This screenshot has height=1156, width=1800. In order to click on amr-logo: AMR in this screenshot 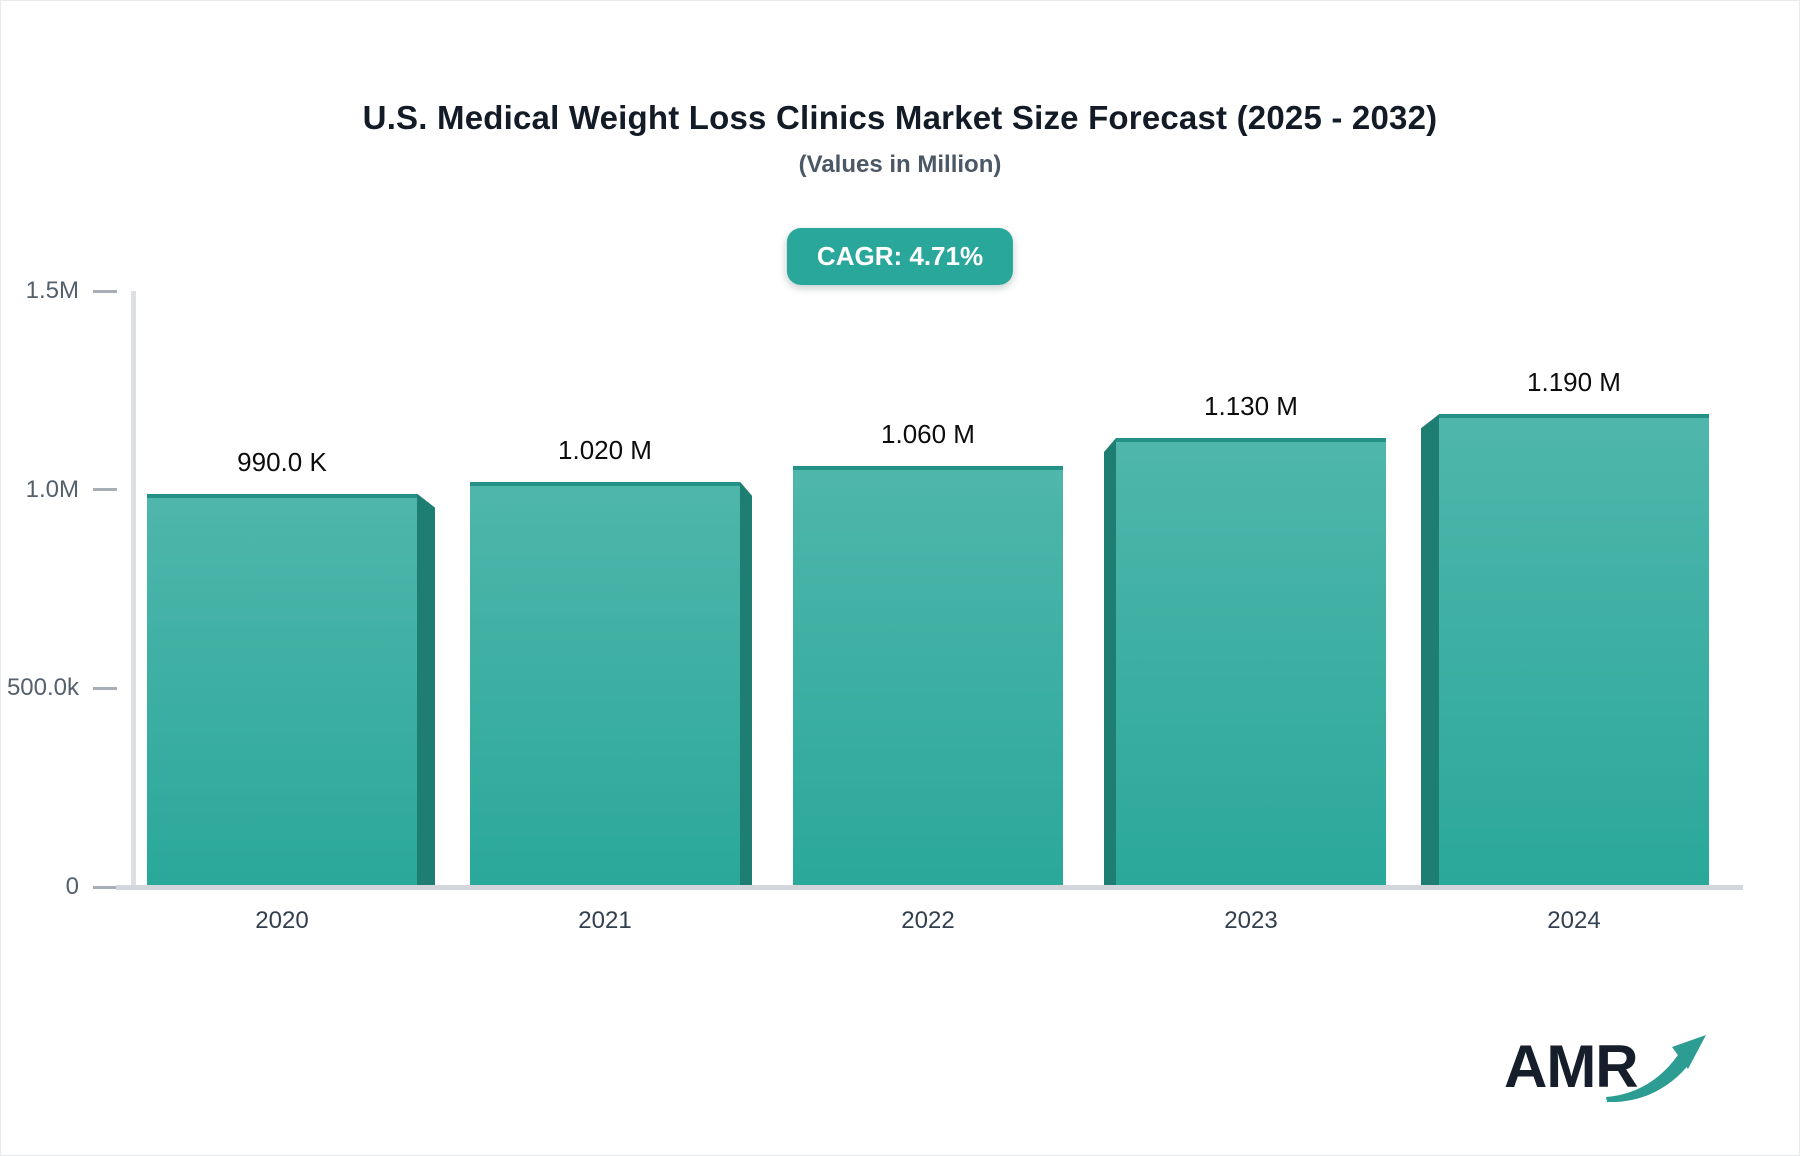, I will do `click(1609, 1067)`.